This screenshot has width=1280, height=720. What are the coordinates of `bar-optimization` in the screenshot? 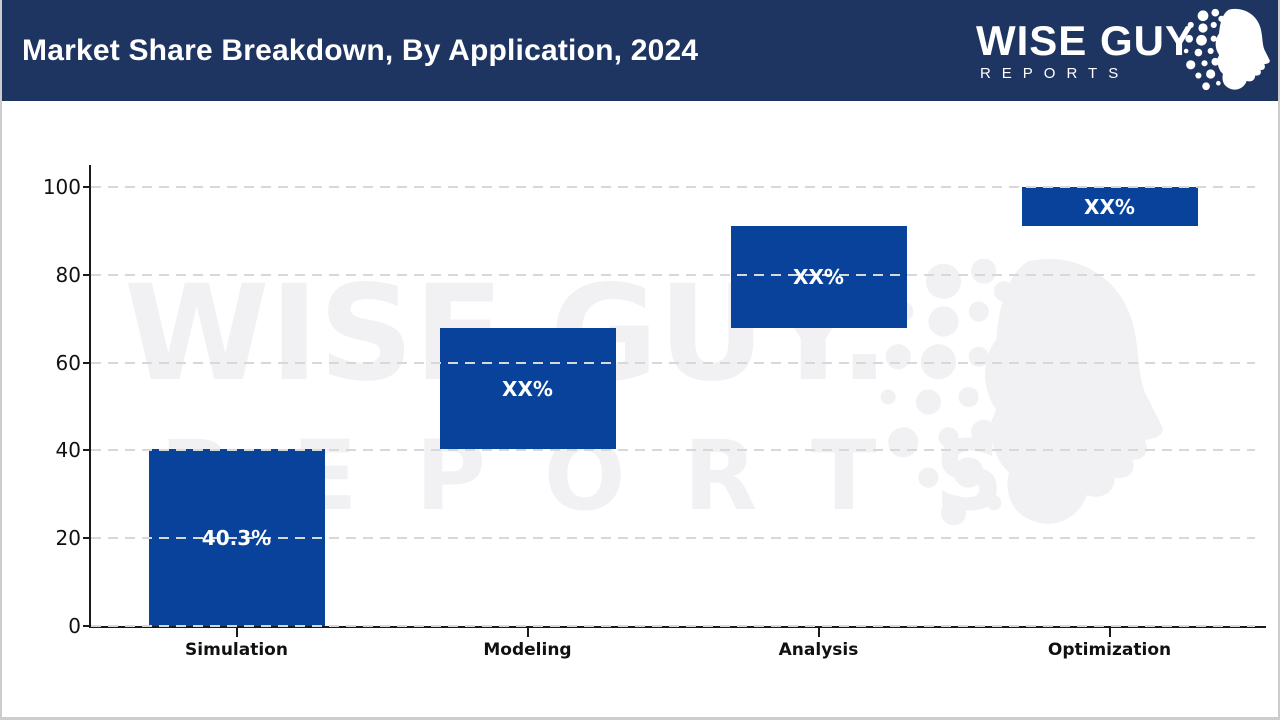 It's located at (1109, 207).